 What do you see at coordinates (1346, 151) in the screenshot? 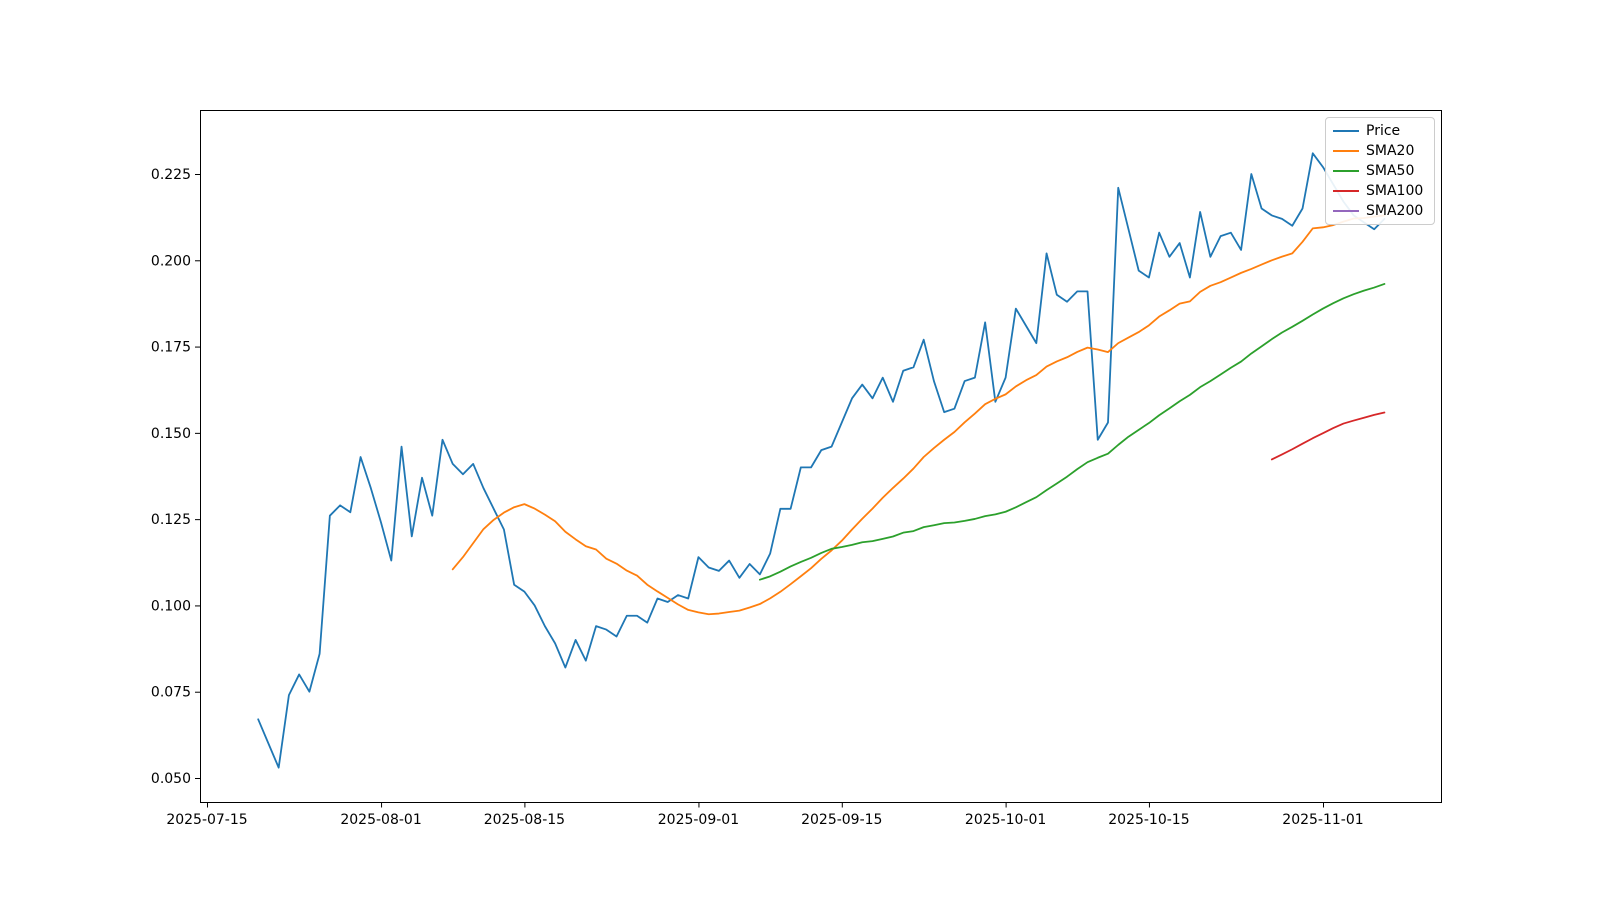
I see `legend-line-sma20-icon` at bounding box center [1346, 151].